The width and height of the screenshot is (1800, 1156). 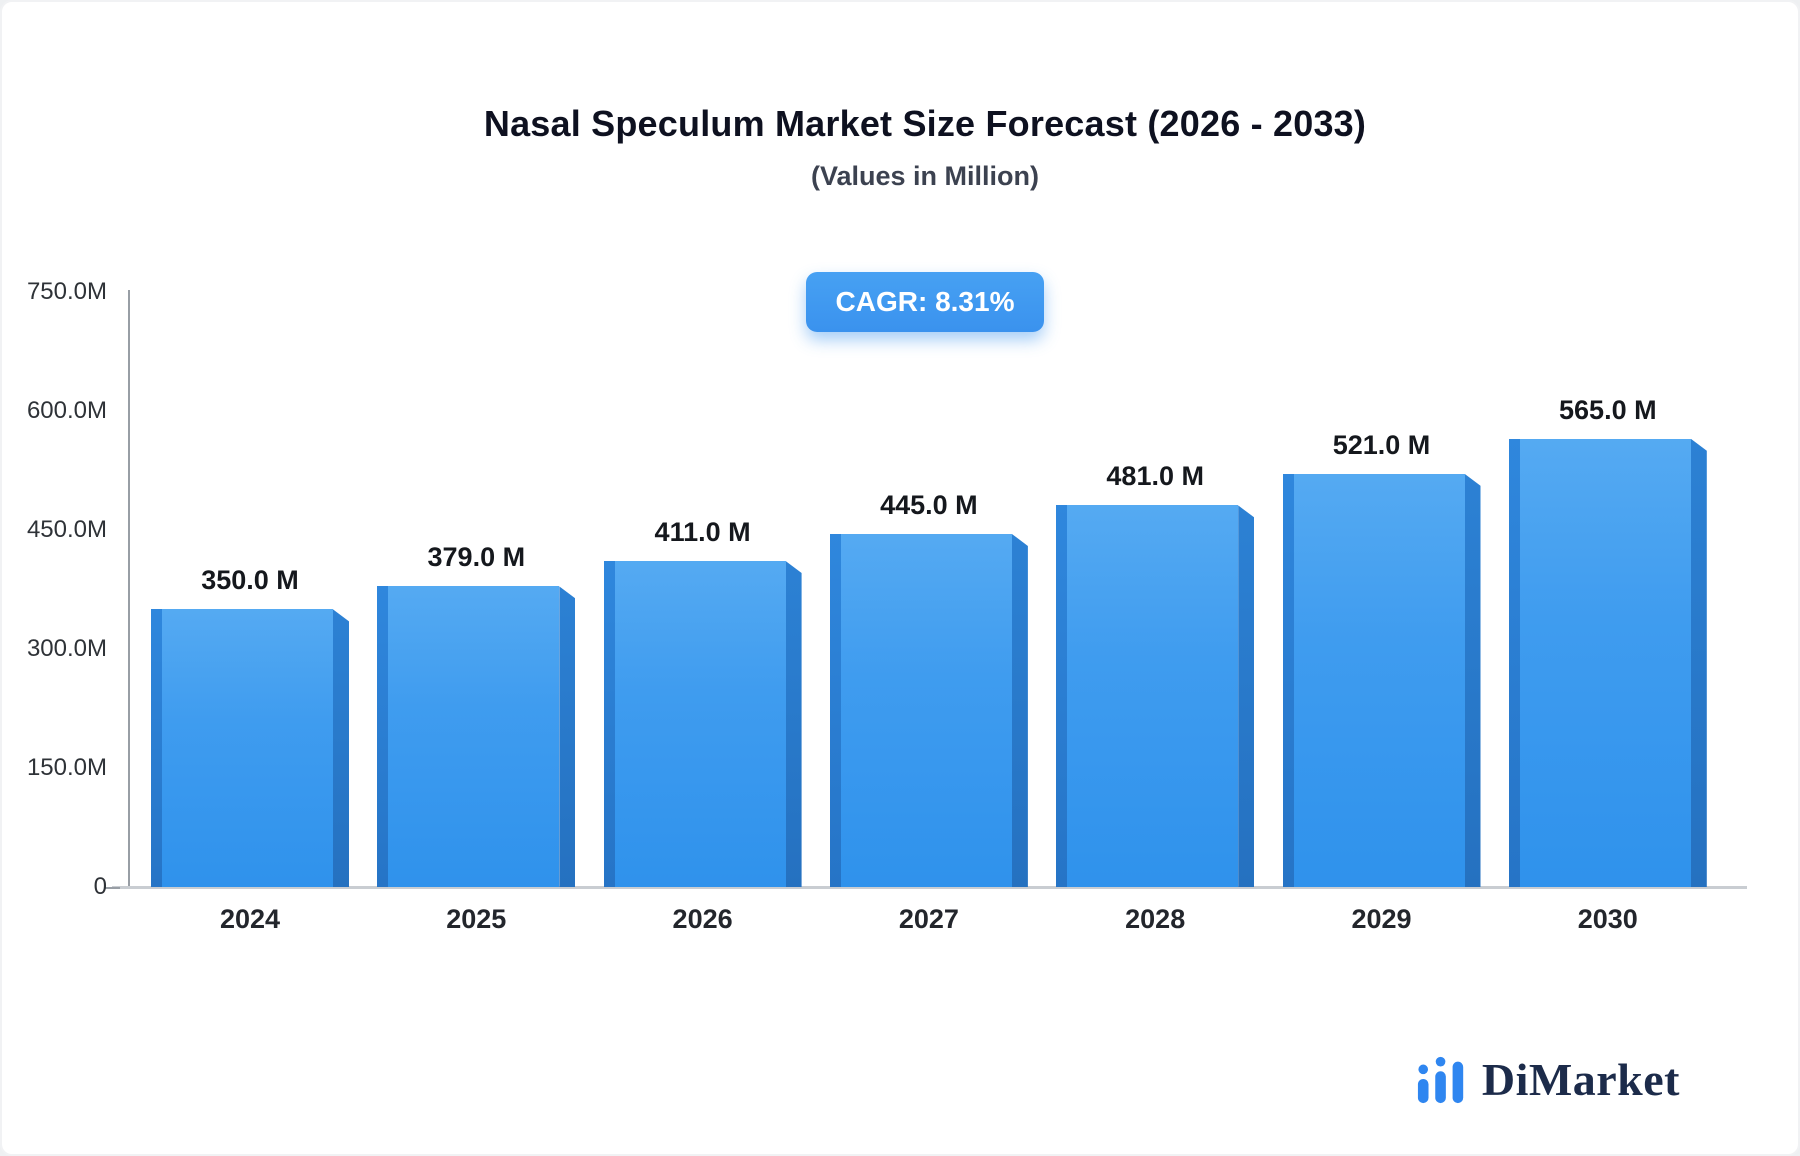 I want to click on brand-logo: DiMarket, so click(x=1548, y=1079).